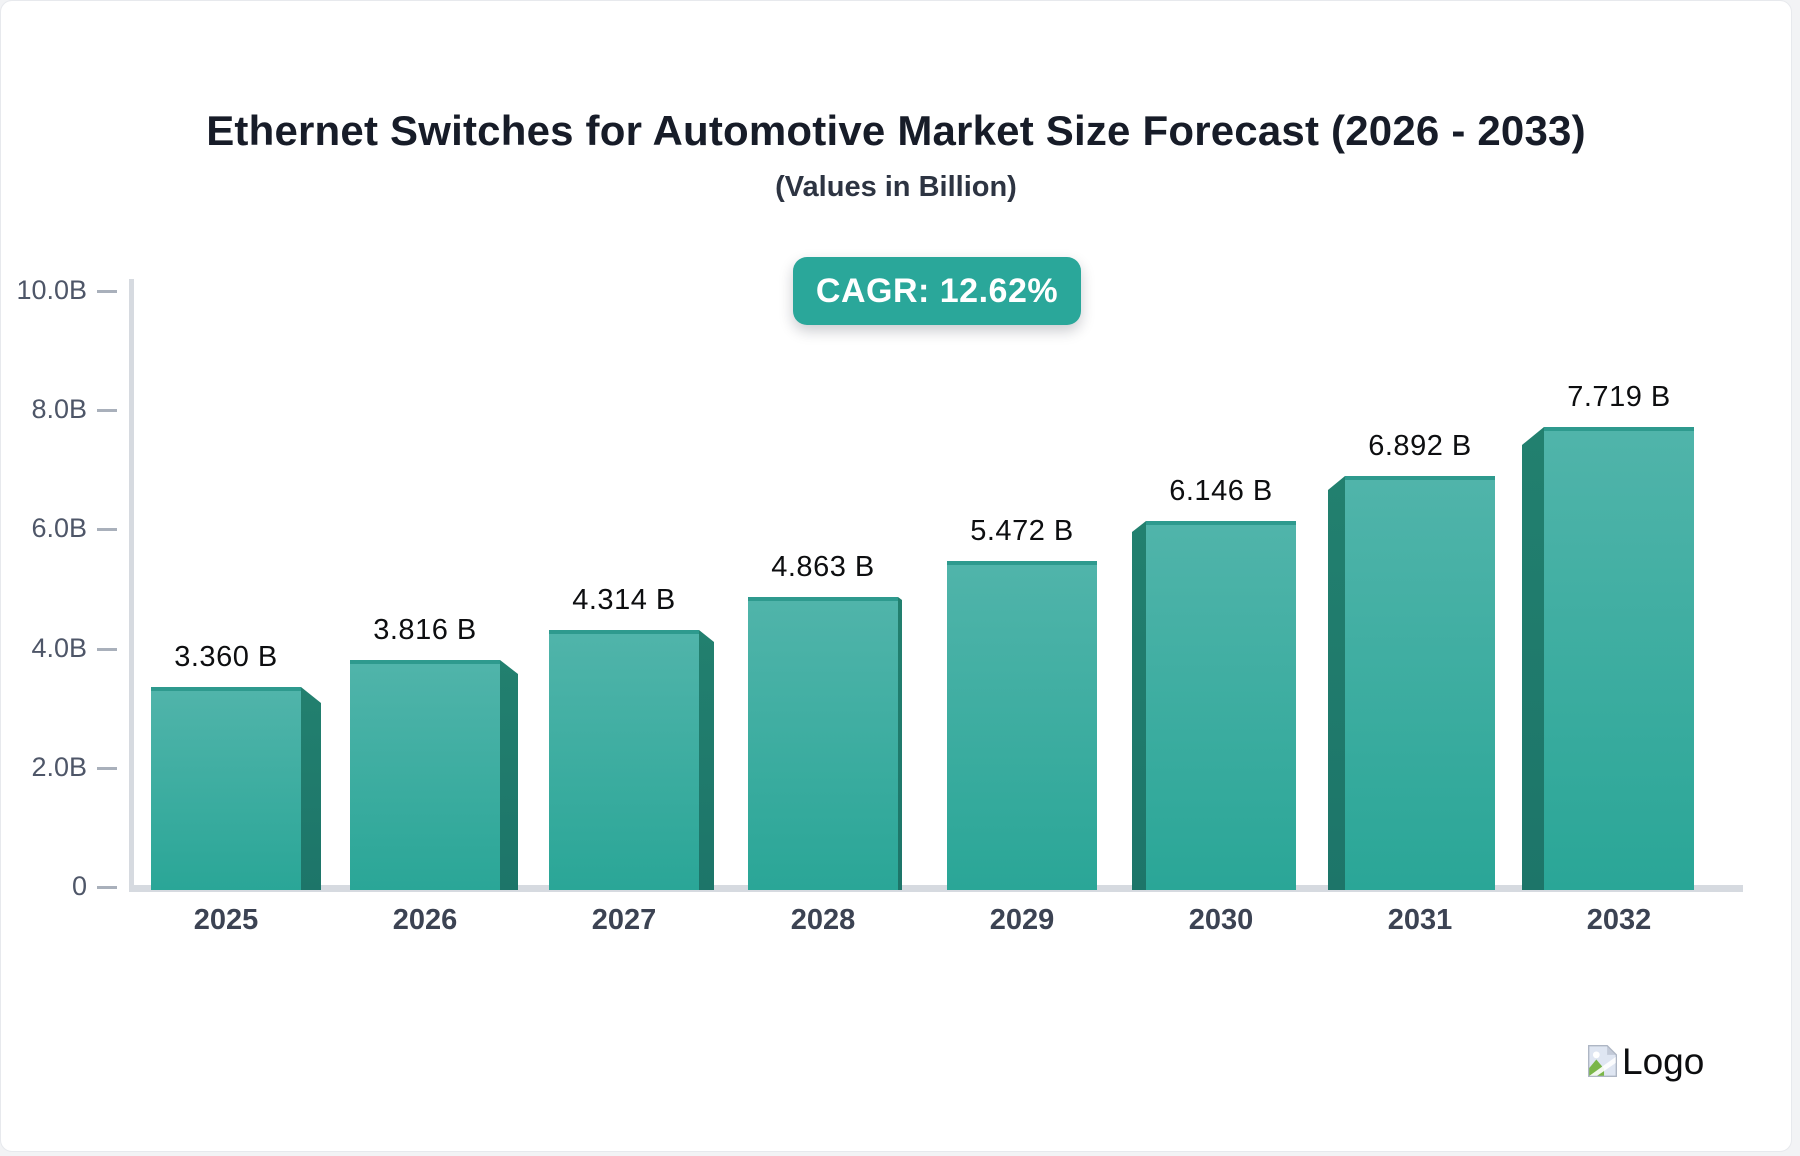 The image size is (1800, 1156). What do you see at coordinates (59, 648) in the screenshot?
I see `y-tick-label: 4.0B` at bounding box center [59, 648].